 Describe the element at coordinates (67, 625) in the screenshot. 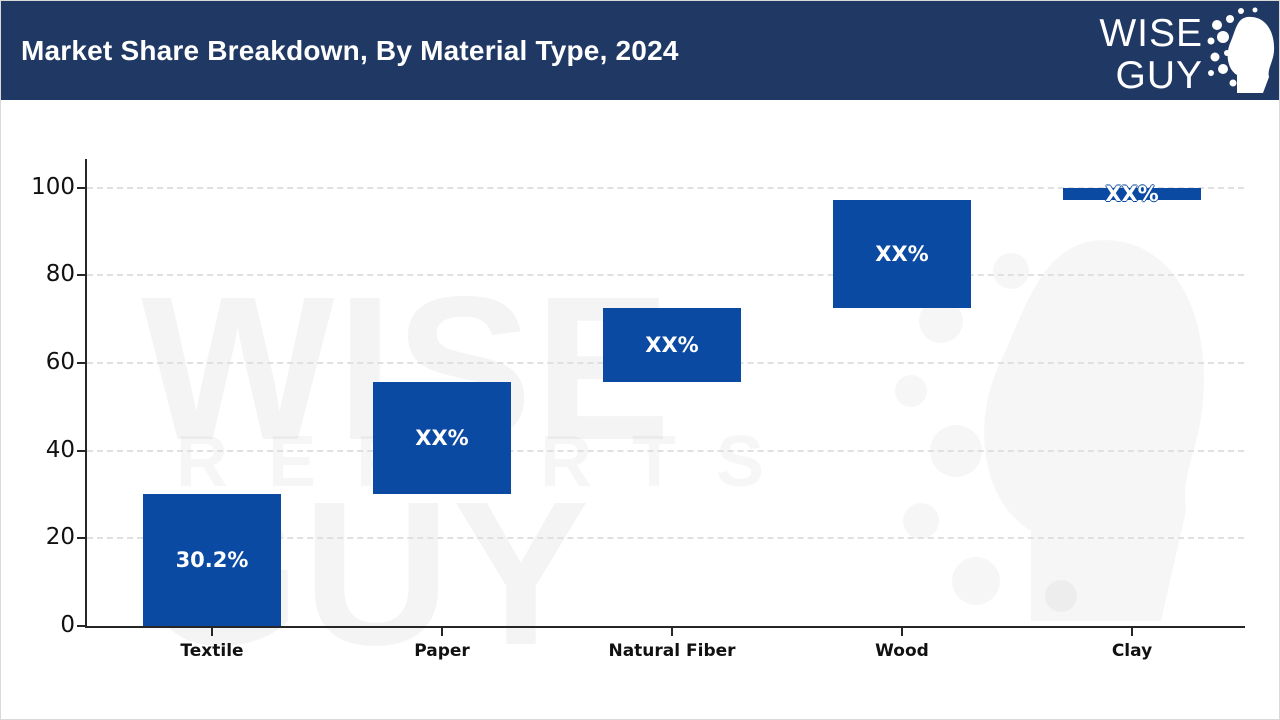

I see `y-tick-label-0: 0` at that location.